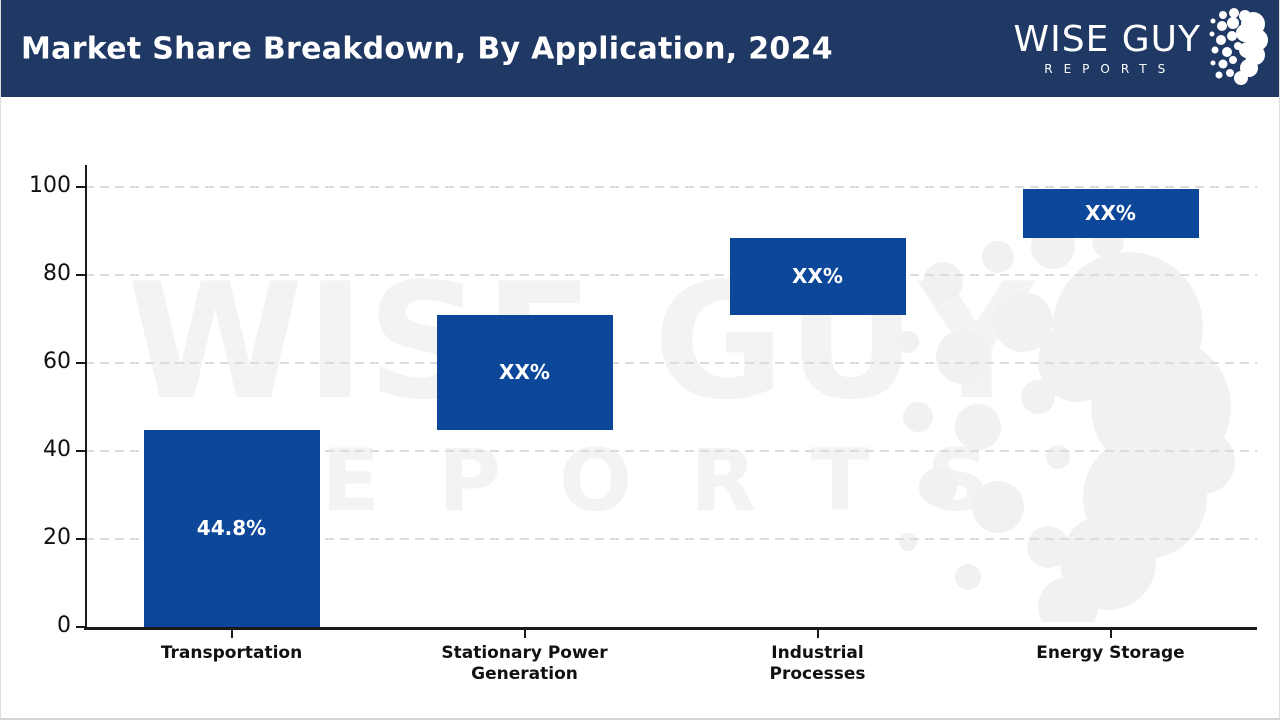 The width and height of the screenshot is (1280, 720). I want to click on y-tick-label: 40, so click(57, 449).